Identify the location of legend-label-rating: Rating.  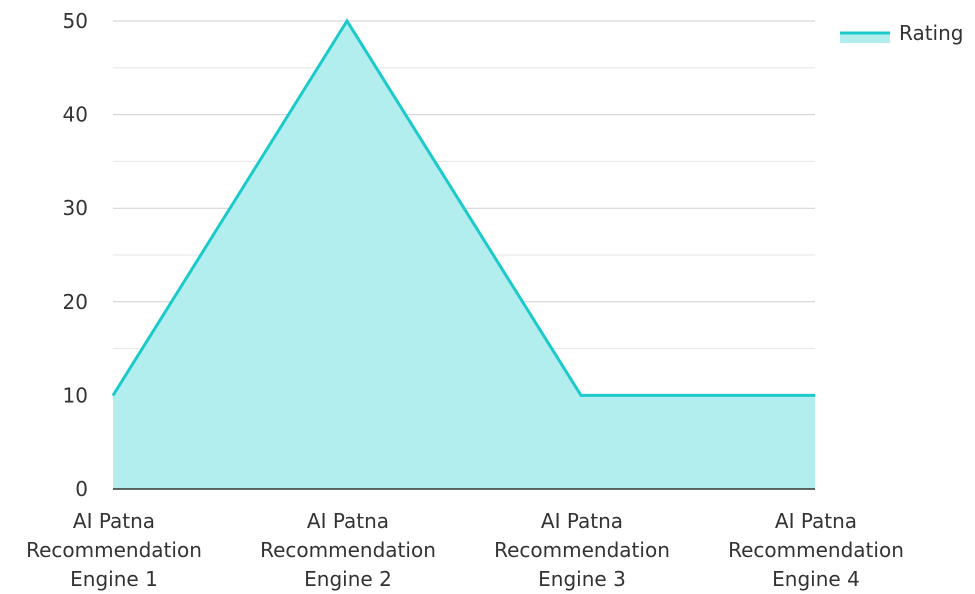
(931, 33).